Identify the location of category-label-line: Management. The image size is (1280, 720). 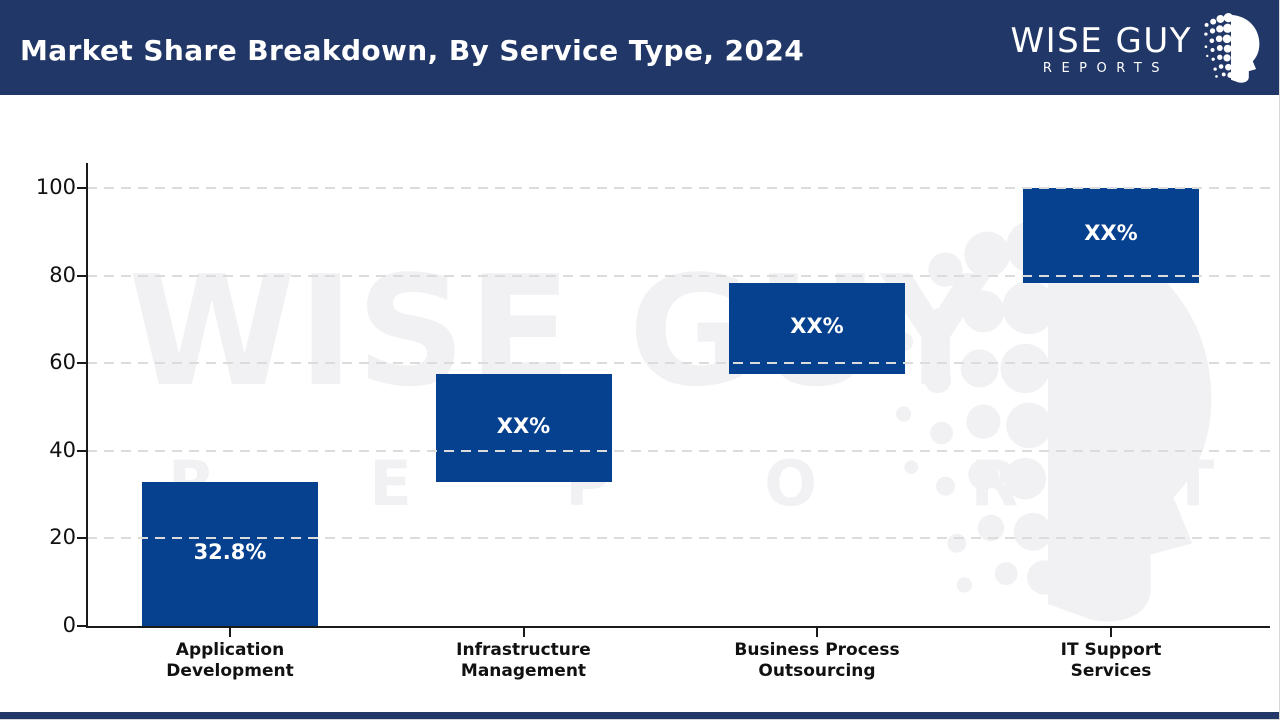
(523, 671).